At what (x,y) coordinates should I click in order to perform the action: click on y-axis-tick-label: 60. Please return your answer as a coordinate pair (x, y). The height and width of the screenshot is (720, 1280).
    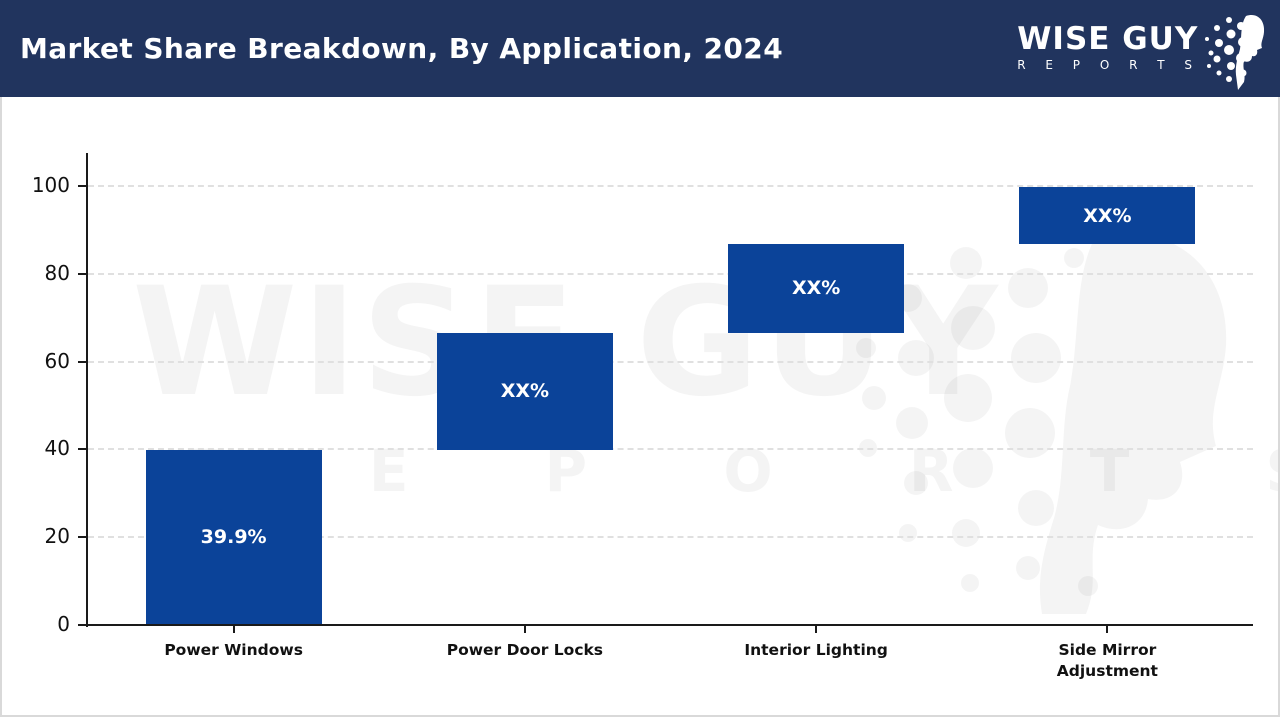
    Looking at the image, I should click on (57, 360).